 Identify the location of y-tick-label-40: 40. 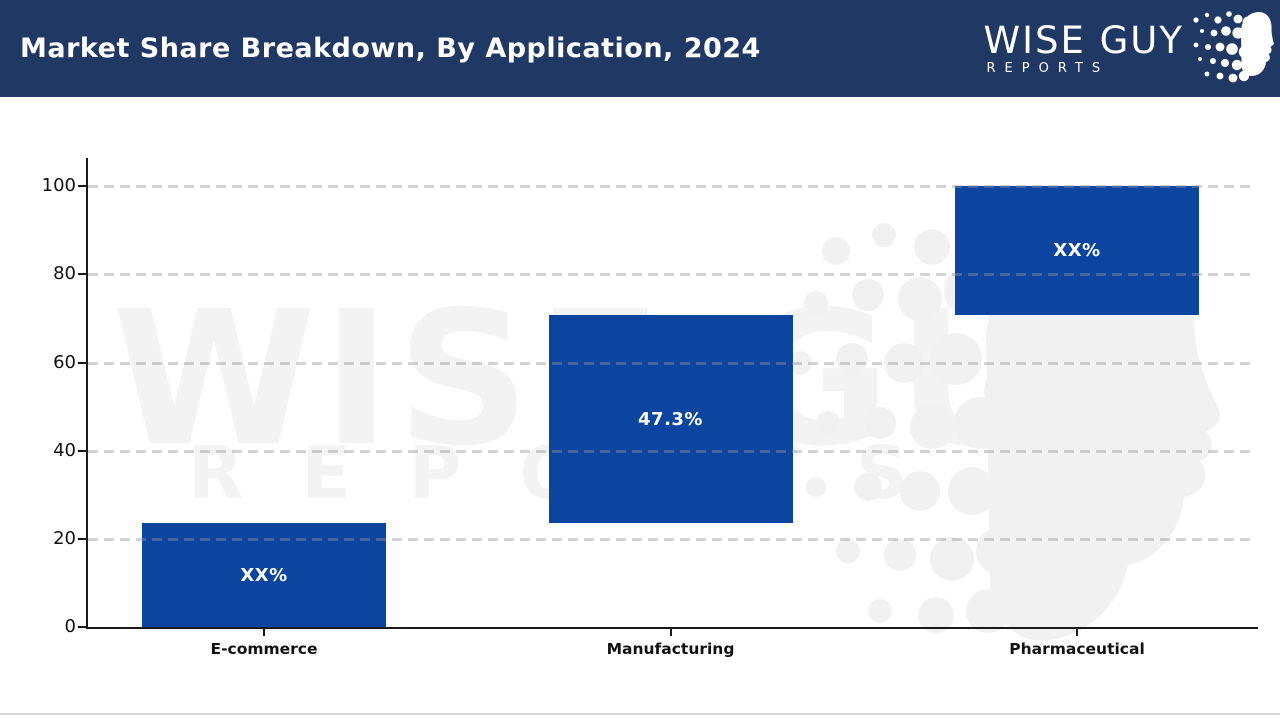
(64, 450).